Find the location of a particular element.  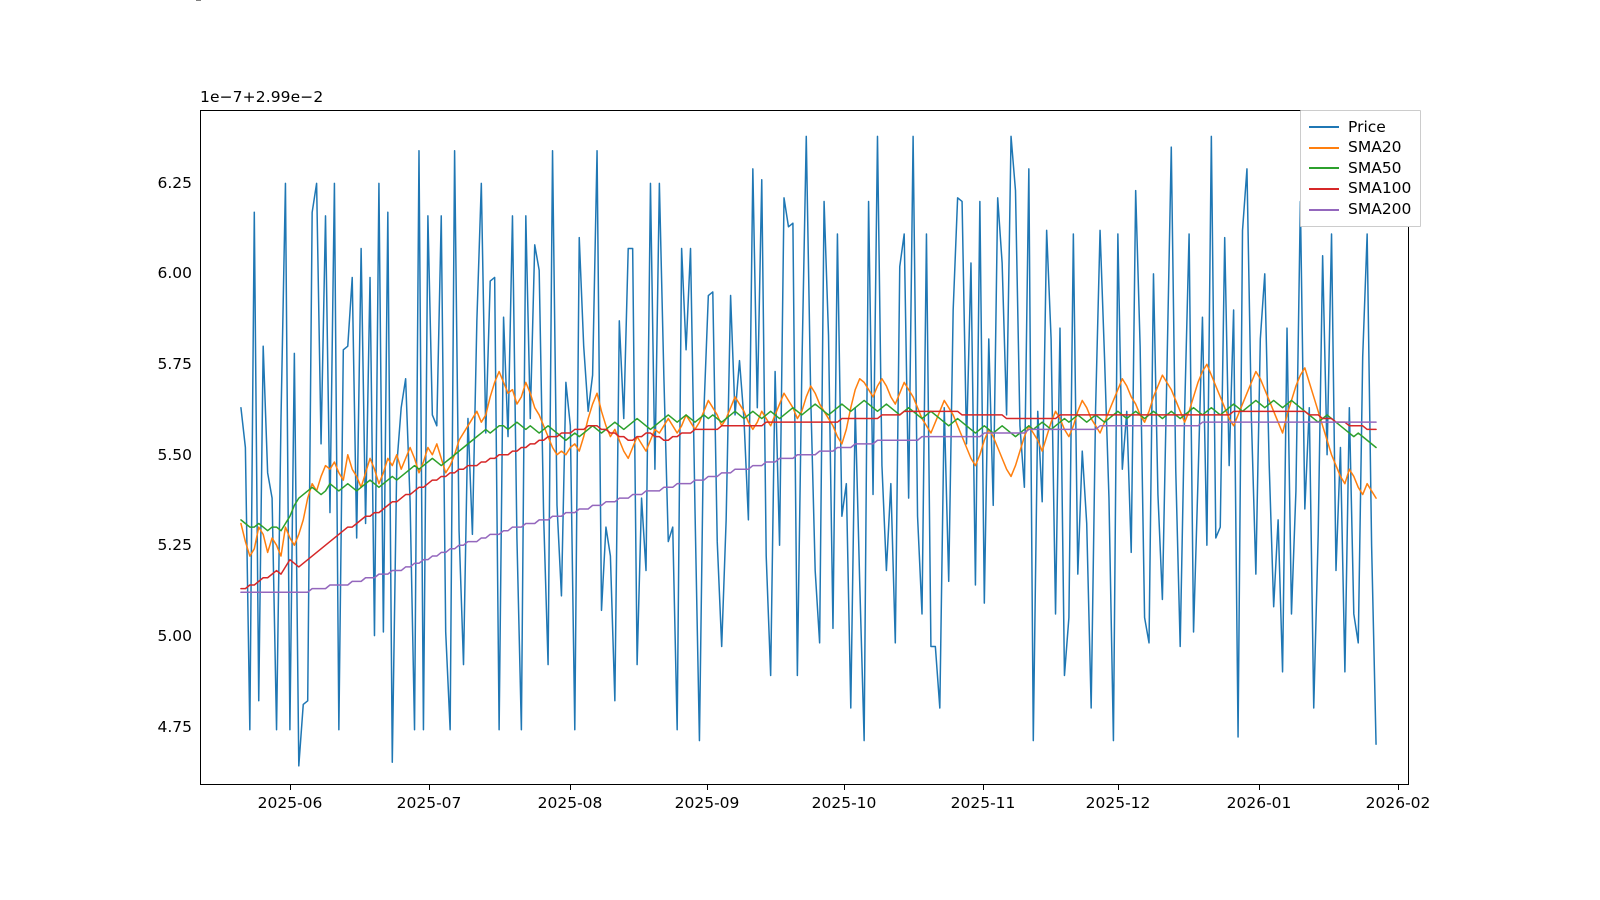

legend-swatch-sma100 is located at coordinates (1324, 189).